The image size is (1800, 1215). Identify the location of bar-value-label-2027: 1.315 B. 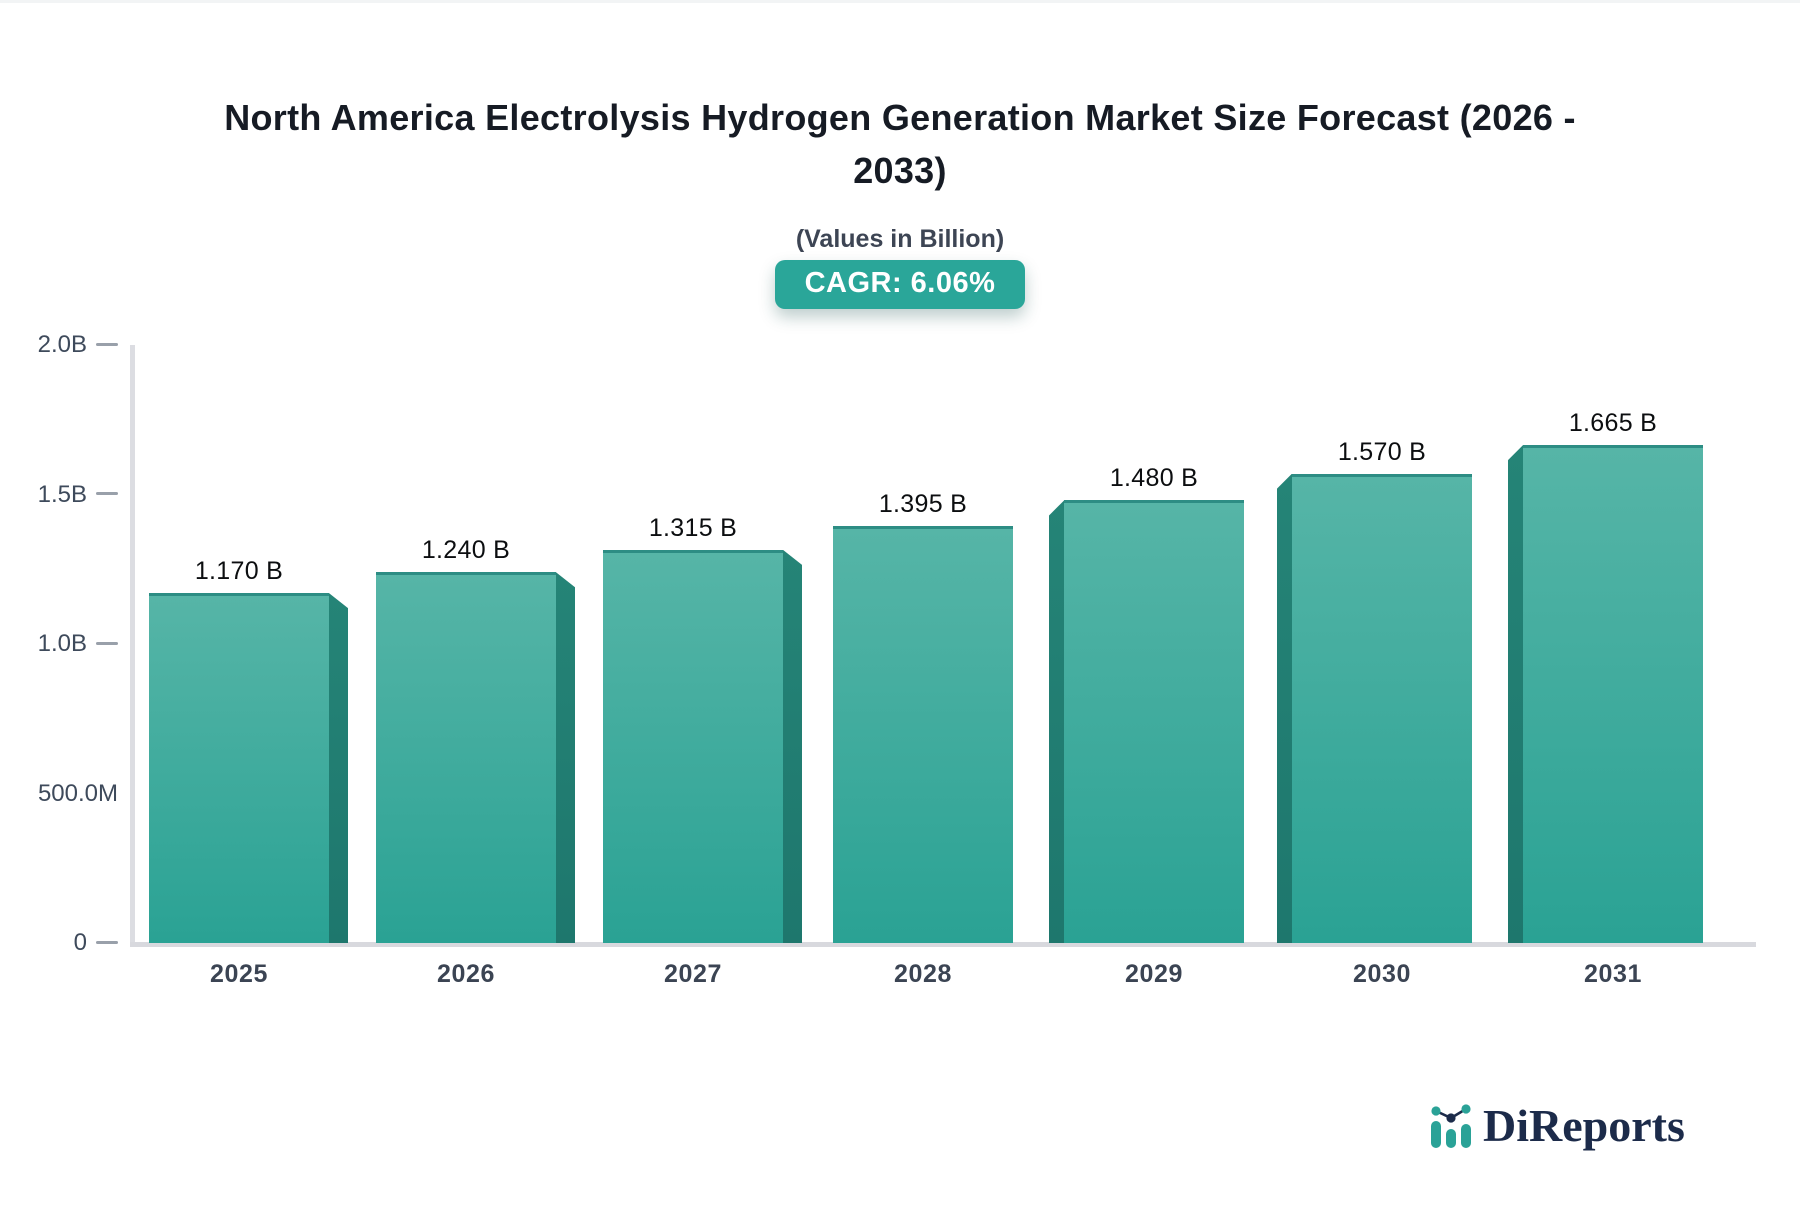
(693, 527).